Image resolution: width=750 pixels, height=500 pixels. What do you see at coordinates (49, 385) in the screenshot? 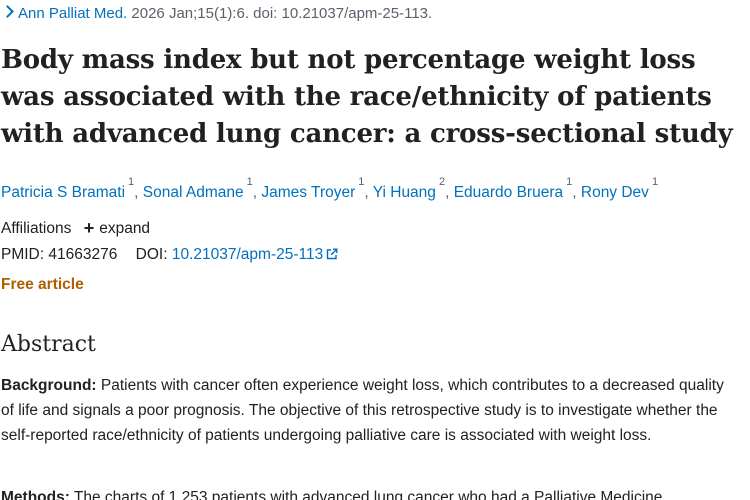
I see `background-label: Background:` at bounding box center [49, 385].